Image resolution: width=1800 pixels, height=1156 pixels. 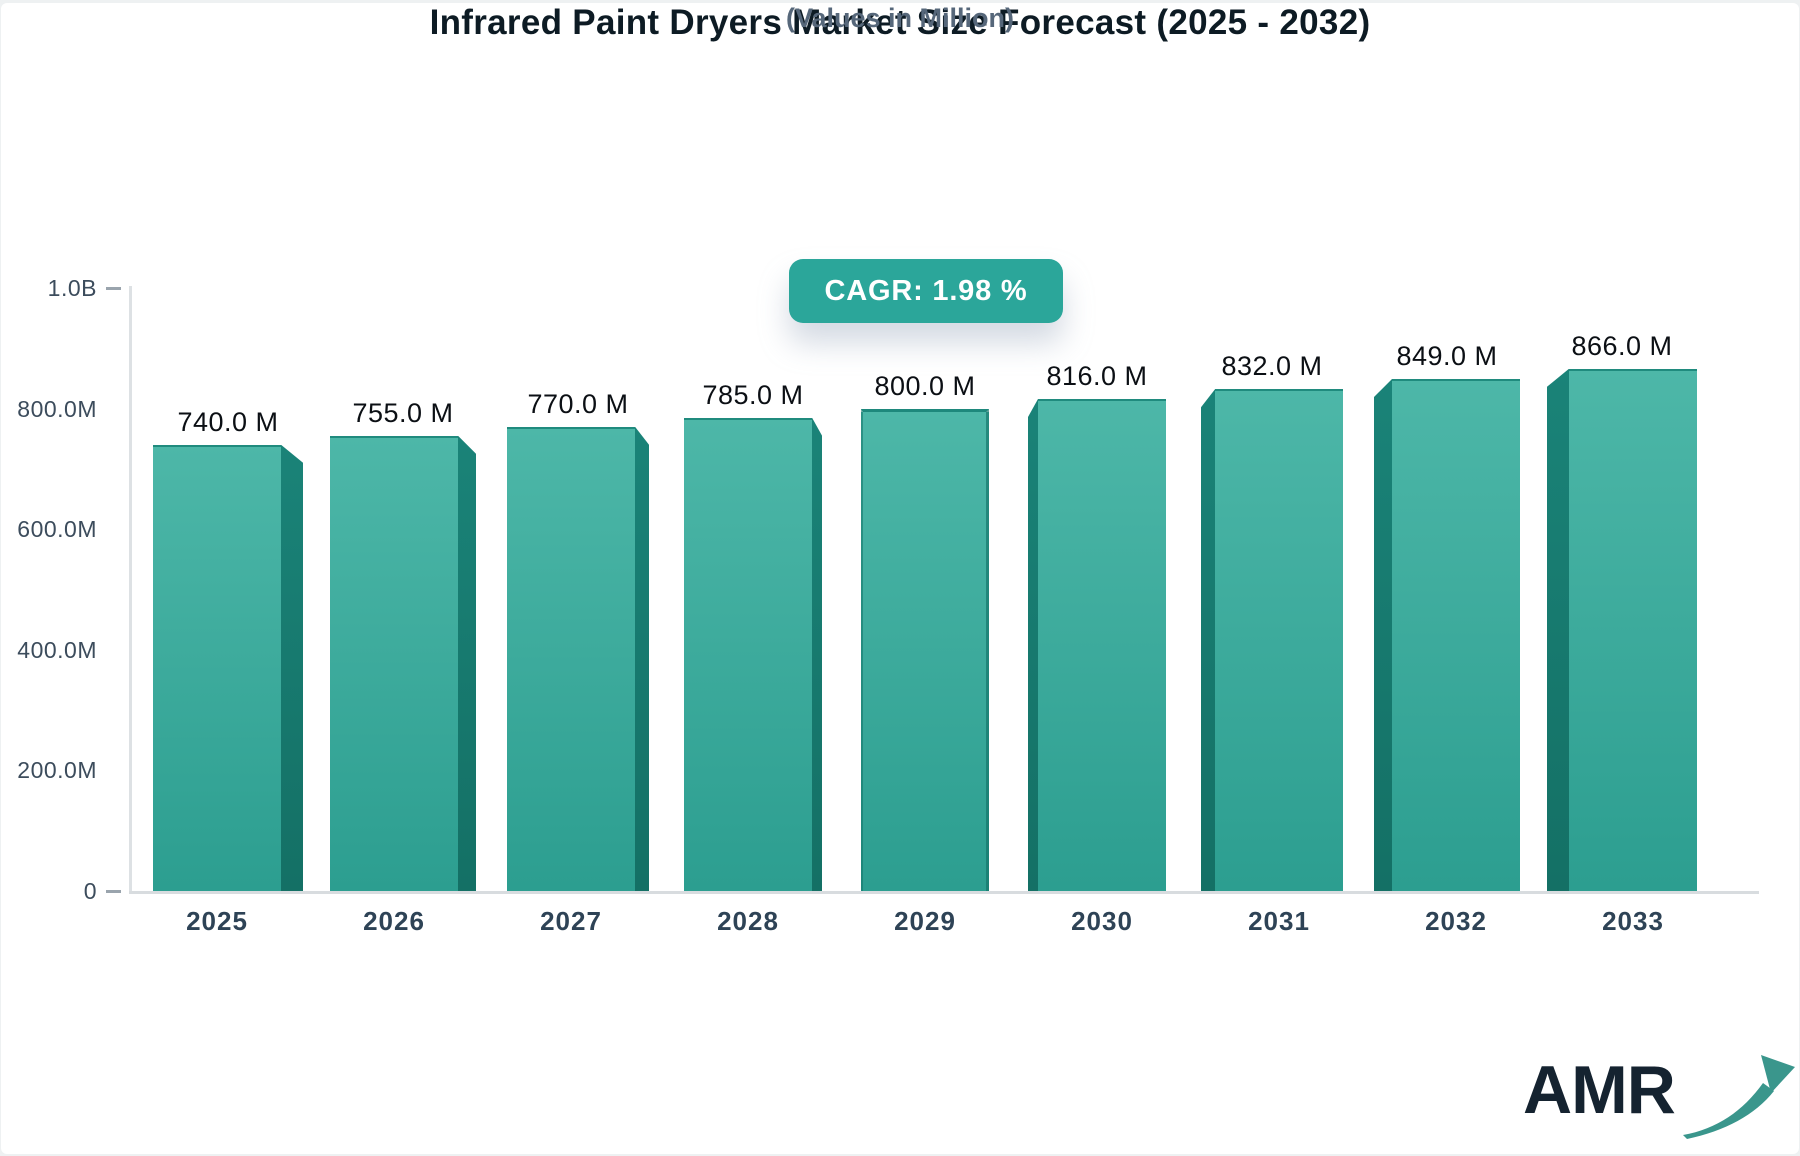 I want to click on x-tick-label-2028: 2028, so click(x=748, y=921).